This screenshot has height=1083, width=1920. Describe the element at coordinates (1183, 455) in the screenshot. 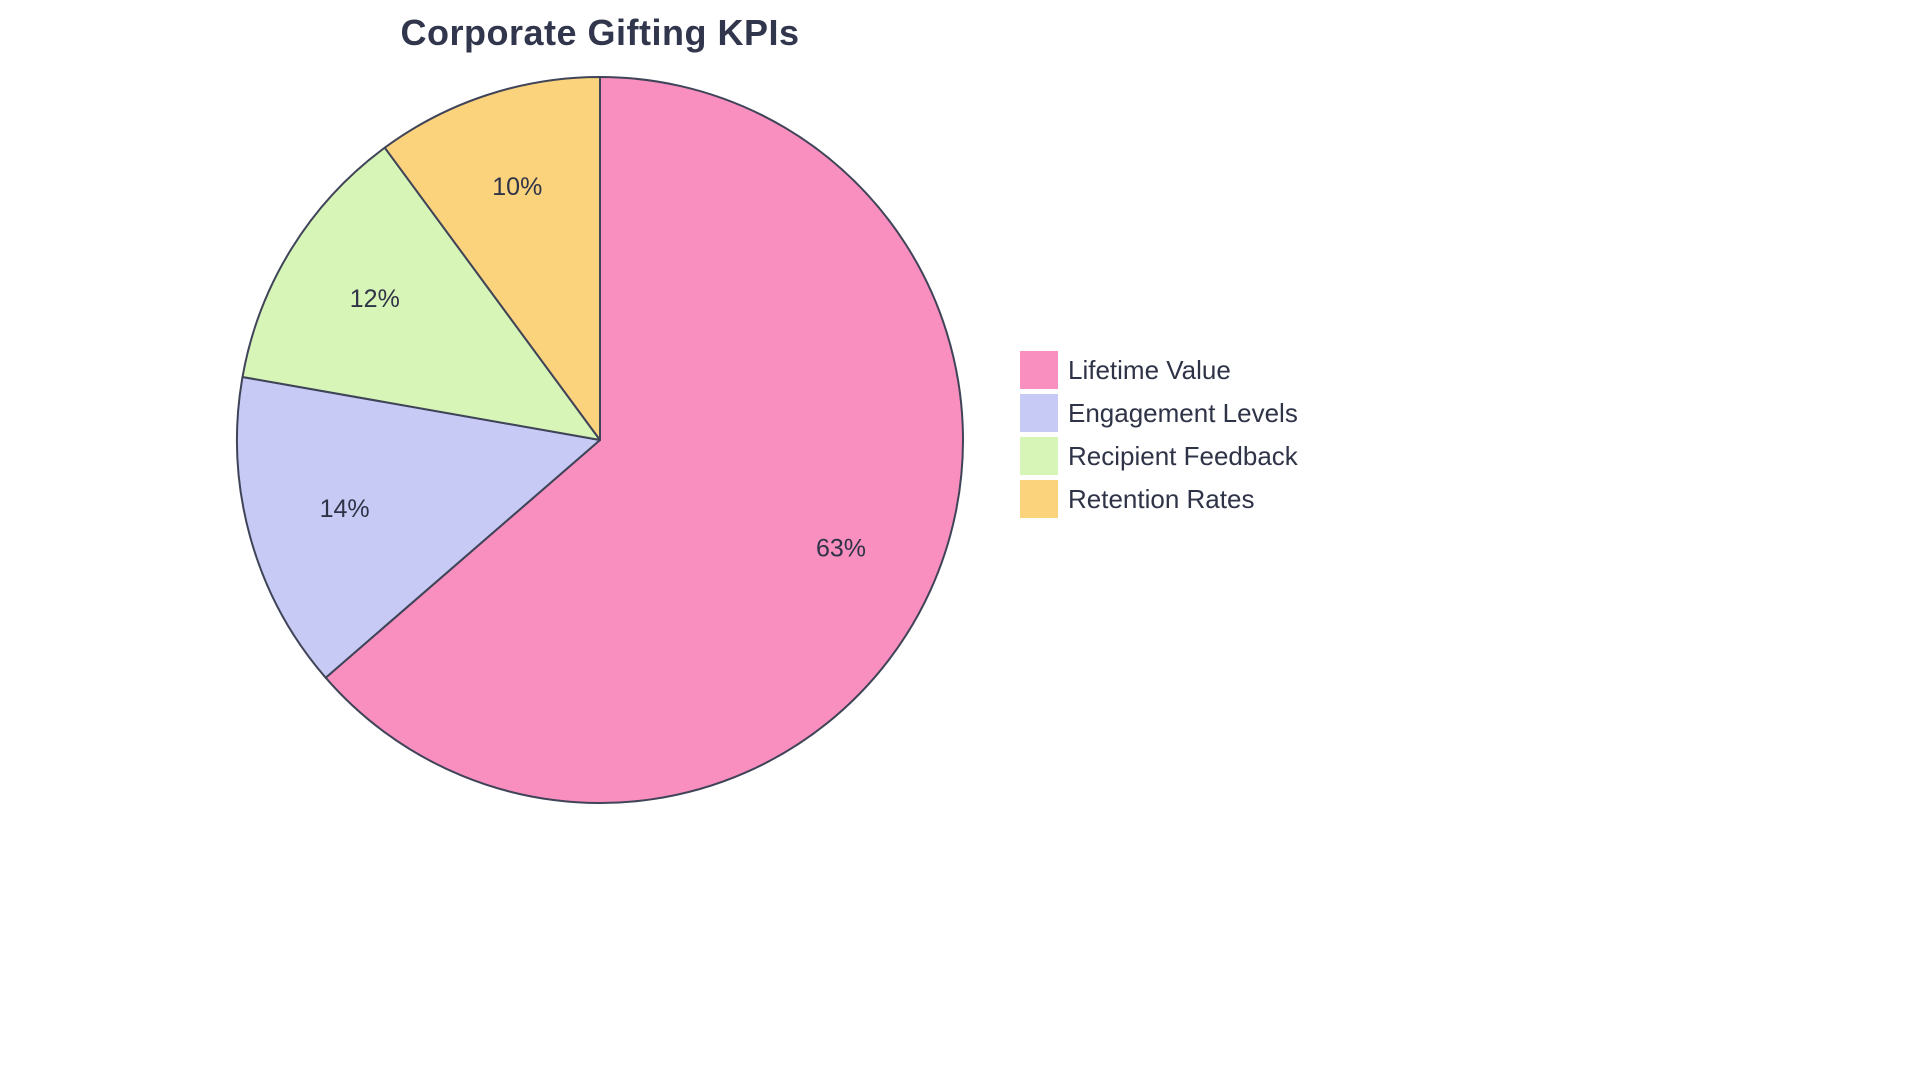

I see `legend-label: Recipient Feedback` at that location.